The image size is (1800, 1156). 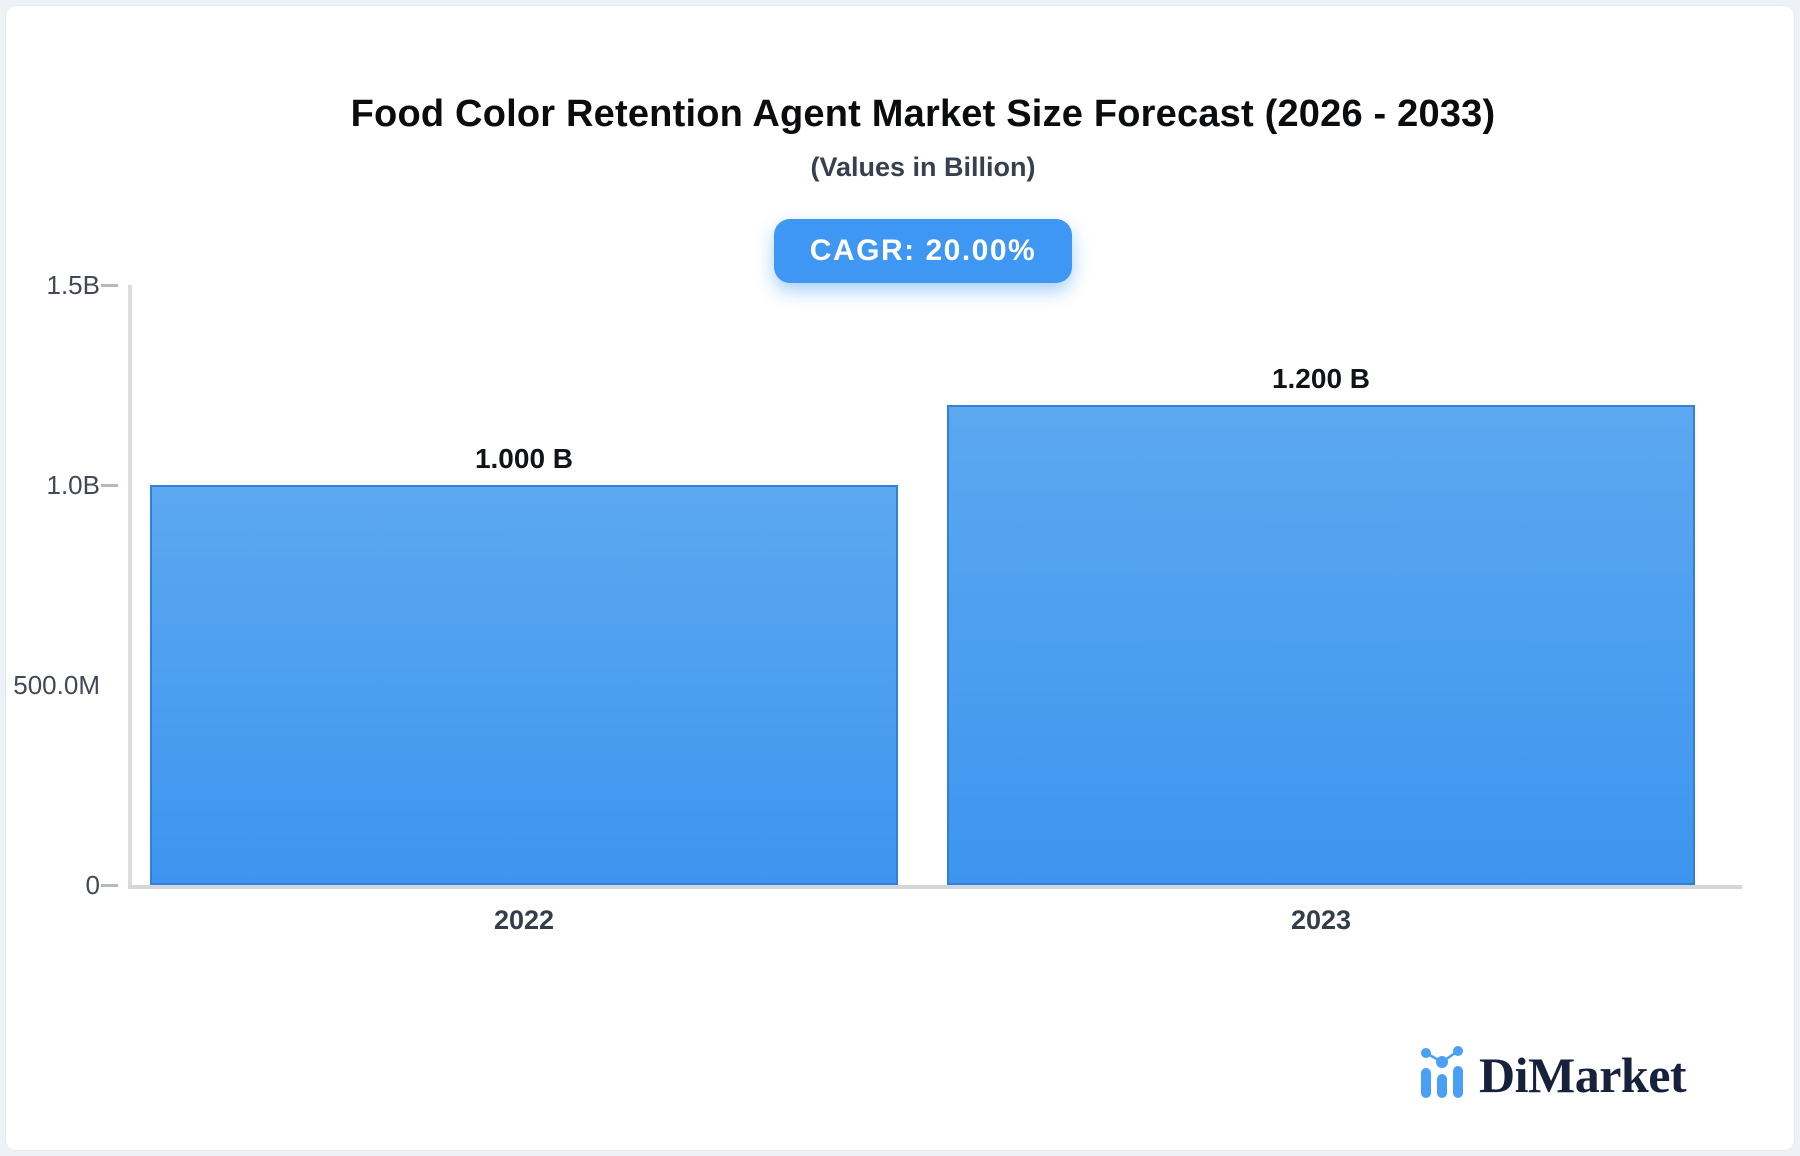 I want to click on chart-subtitle: (Values in Billion), so click(x=923, y=166).